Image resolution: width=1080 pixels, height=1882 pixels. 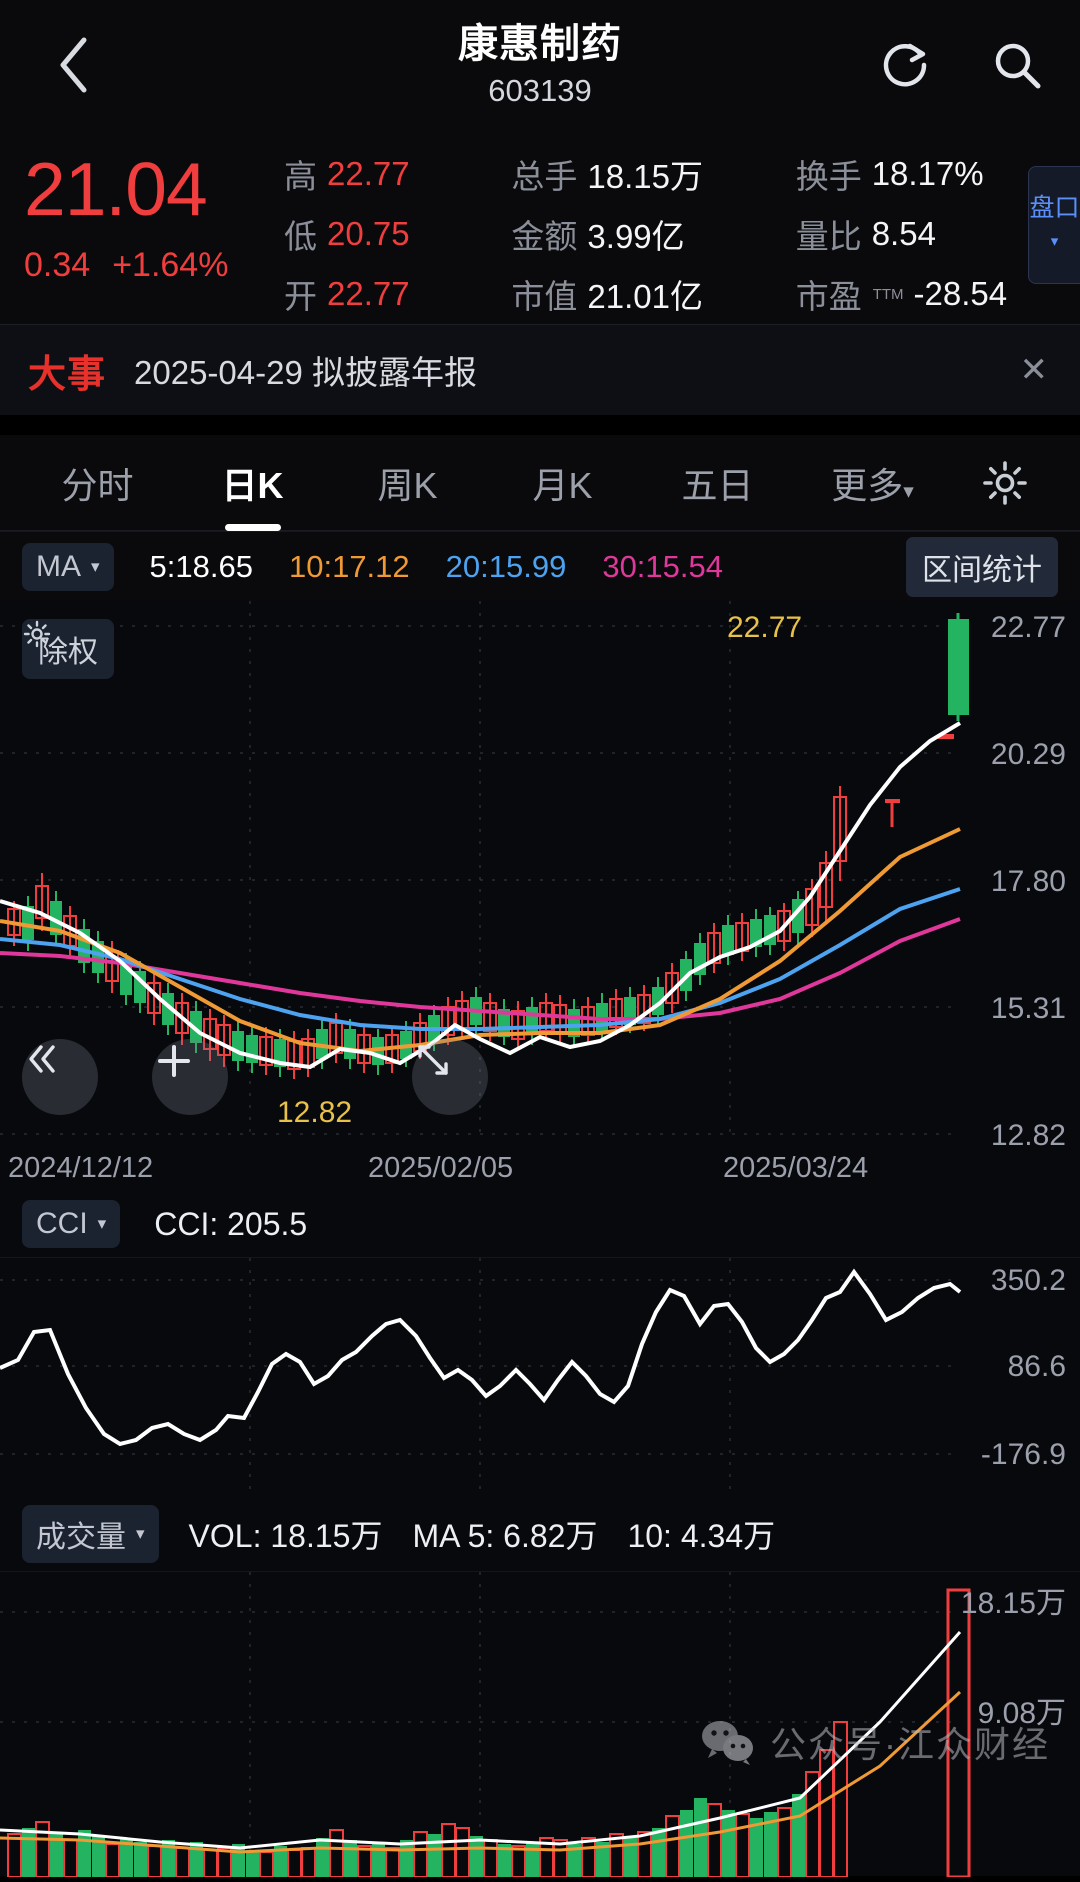 I want to click on search-icon, so click(x=1018, y=66).